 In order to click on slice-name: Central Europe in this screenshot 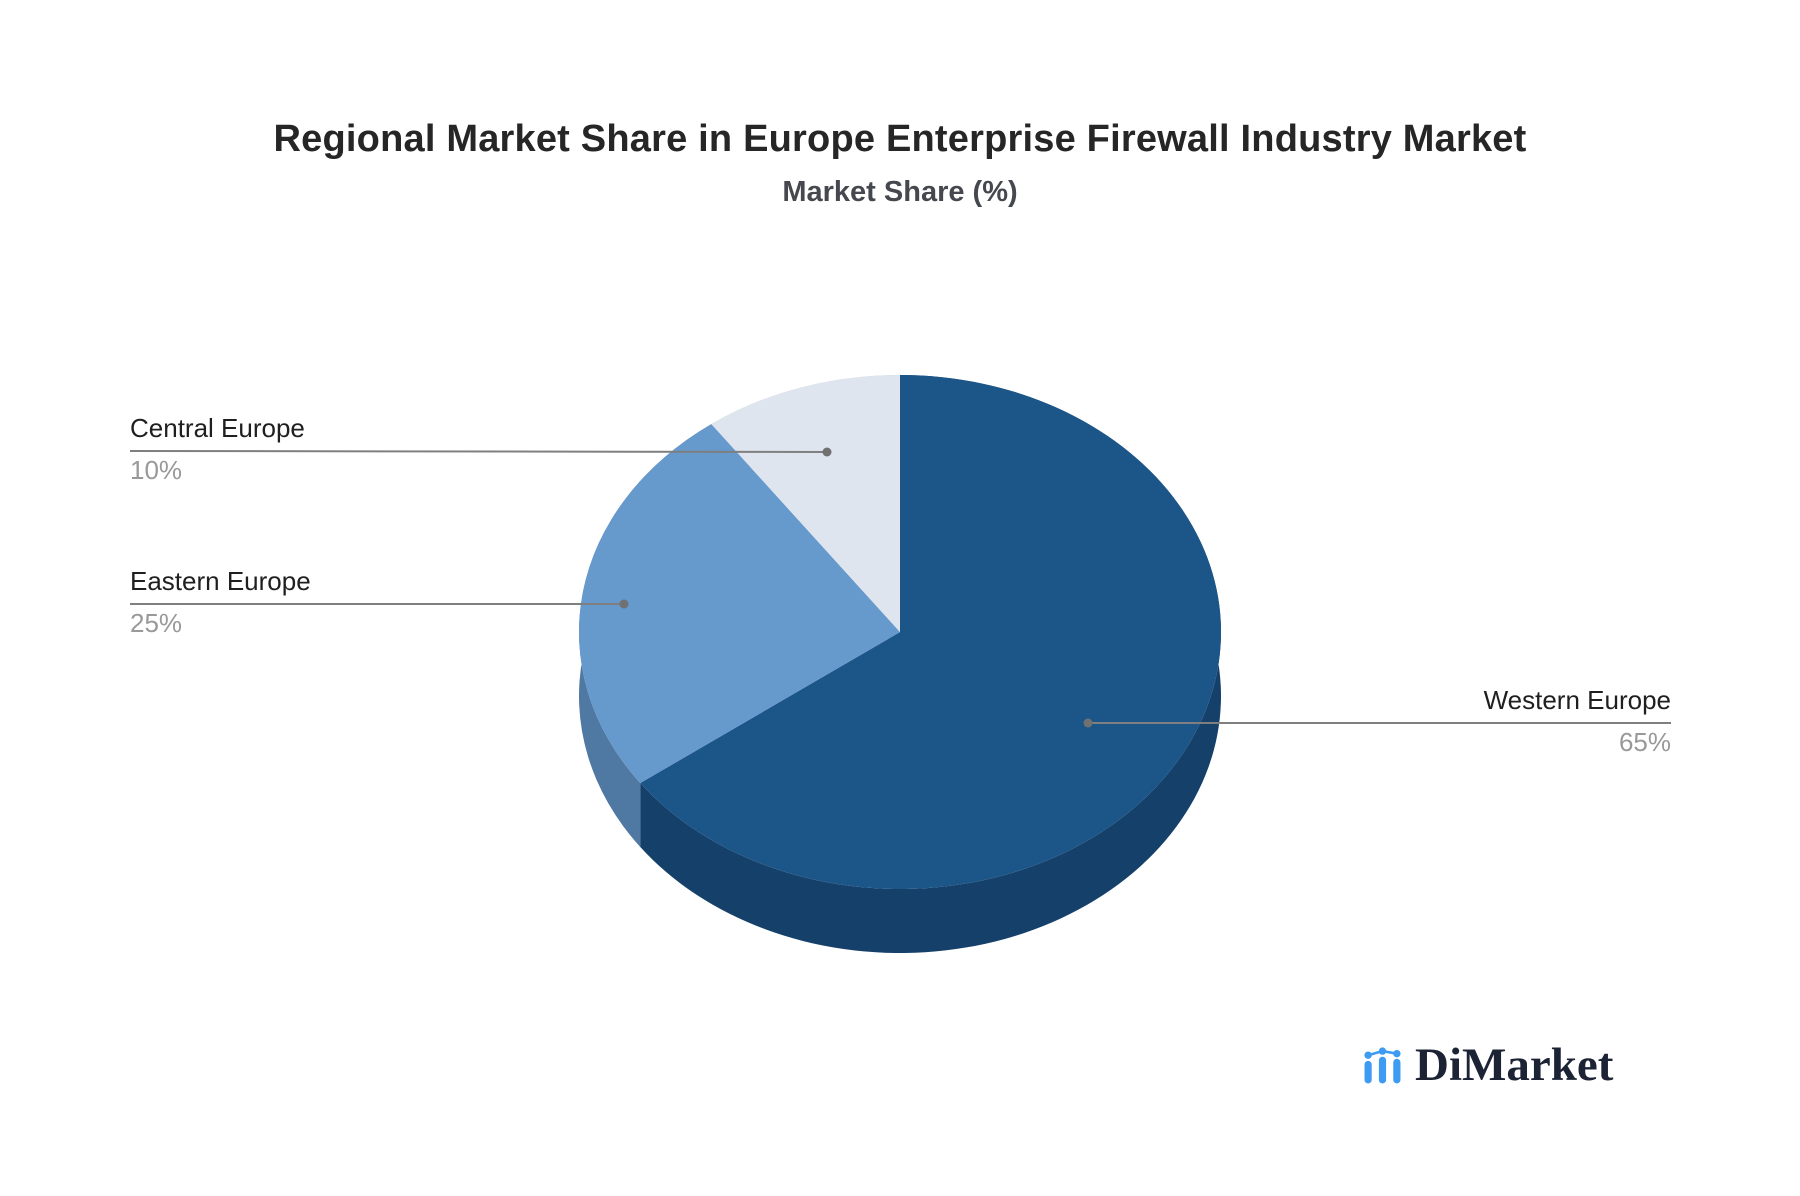, I will do `click(217, 428)`.